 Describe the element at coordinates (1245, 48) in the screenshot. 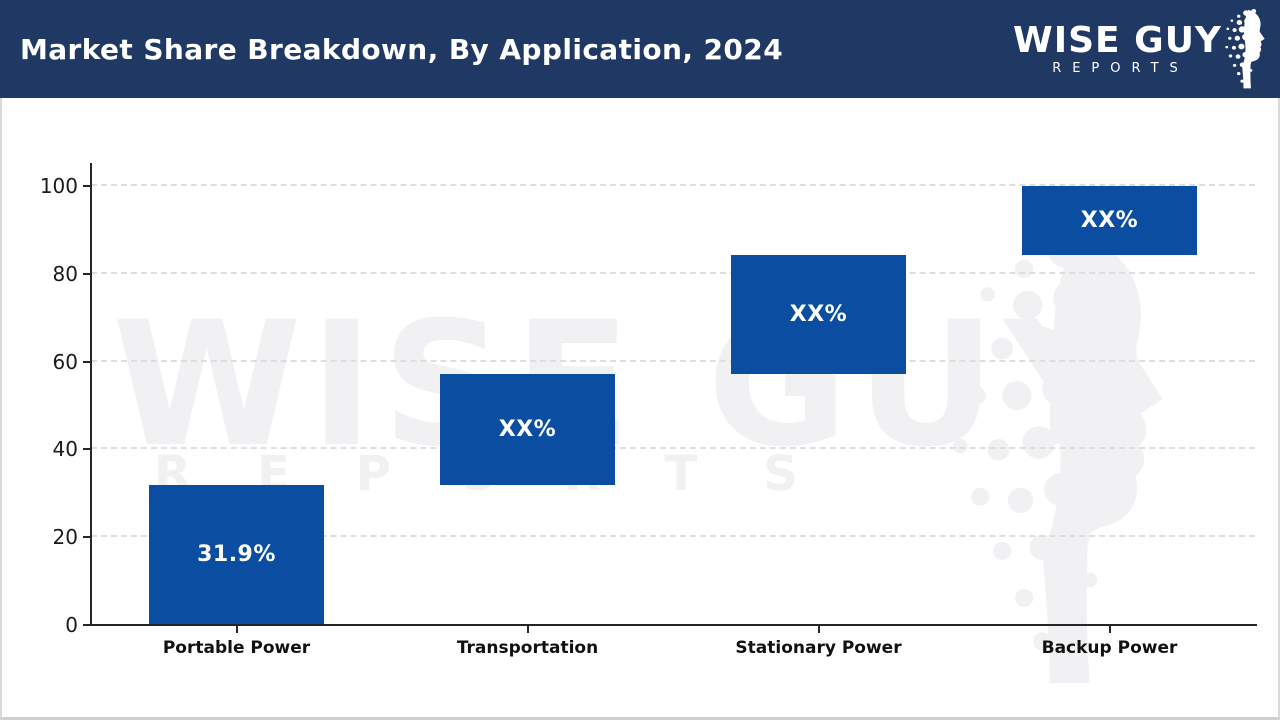

I see `brand-head-icon` at that location.